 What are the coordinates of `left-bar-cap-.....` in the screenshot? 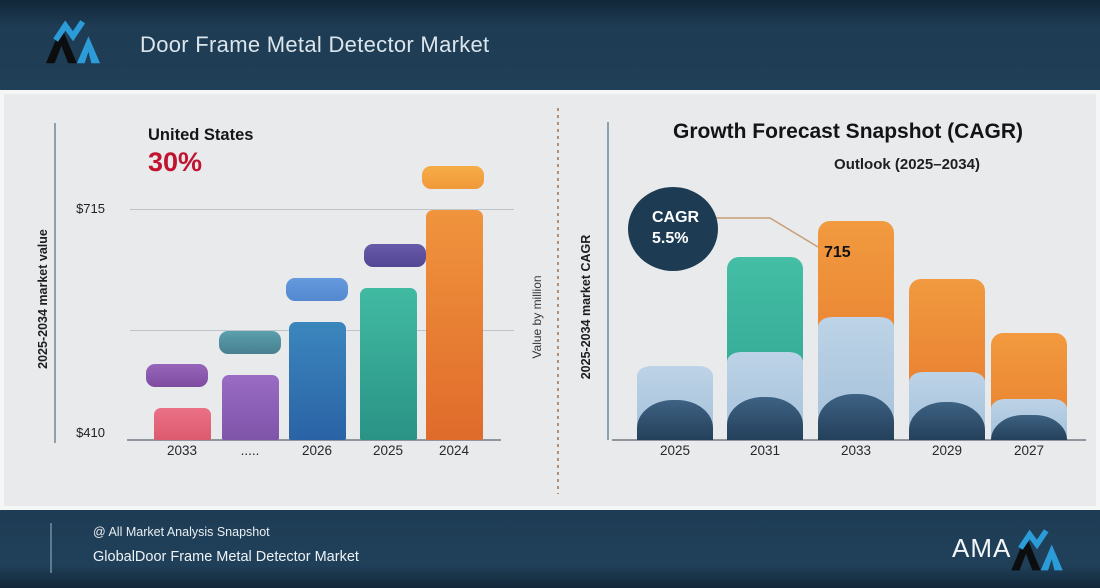 It's located at (250, 343).